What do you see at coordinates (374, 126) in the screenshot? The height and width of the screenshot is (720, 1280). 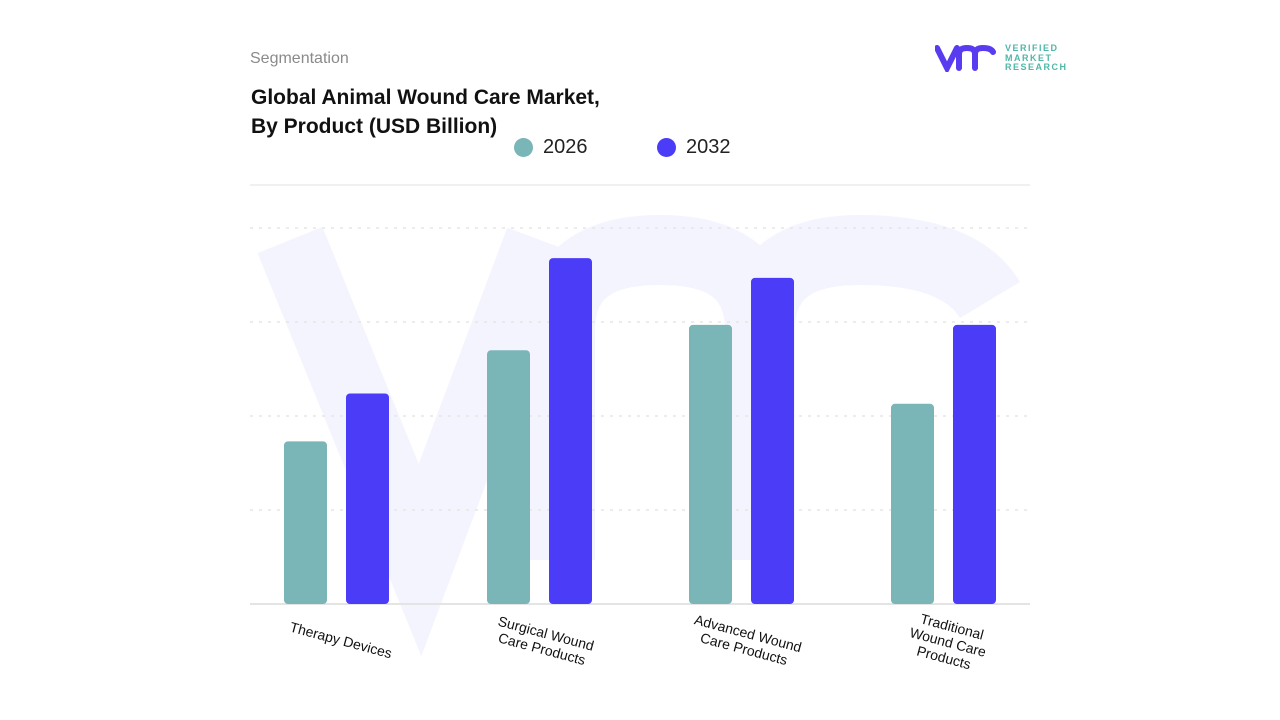 I see `title-line-2: By Product (USD Billion)` at bounding box center [374, 126].